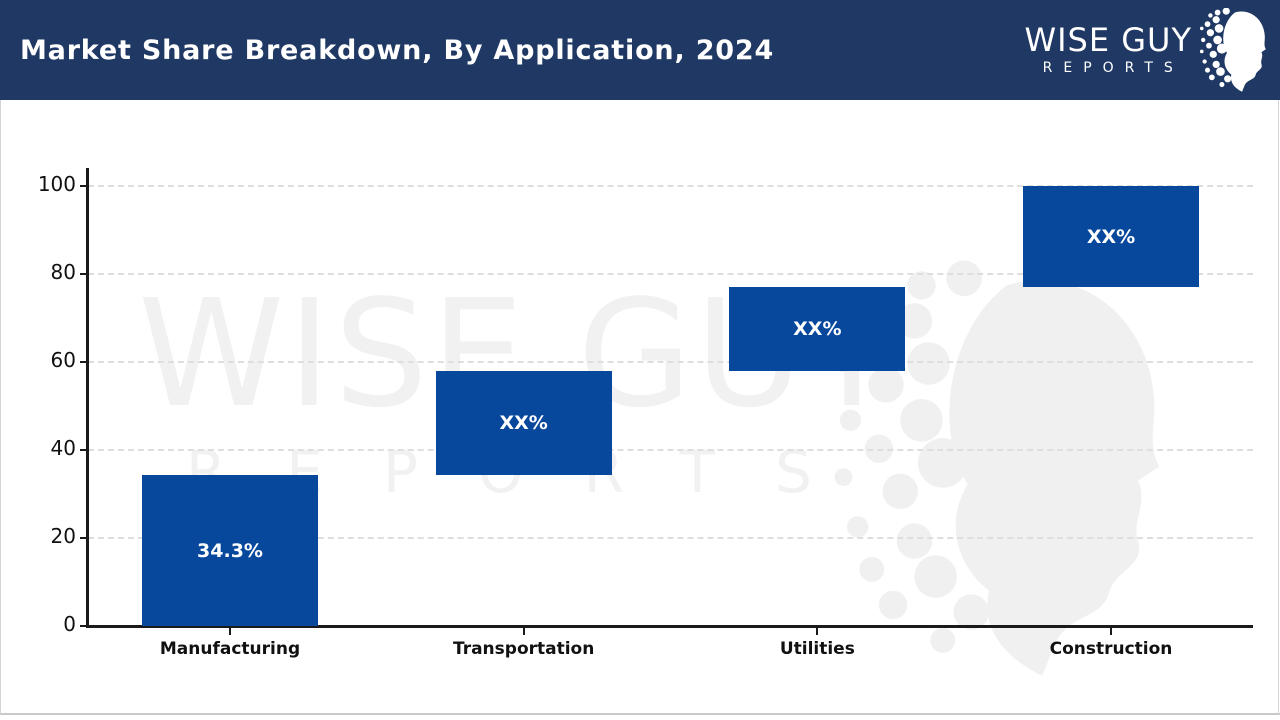 The width and height of the screenshot is (1280, 720). I want to click on logo-subtitle: REPORTS, so click(1113, 67).